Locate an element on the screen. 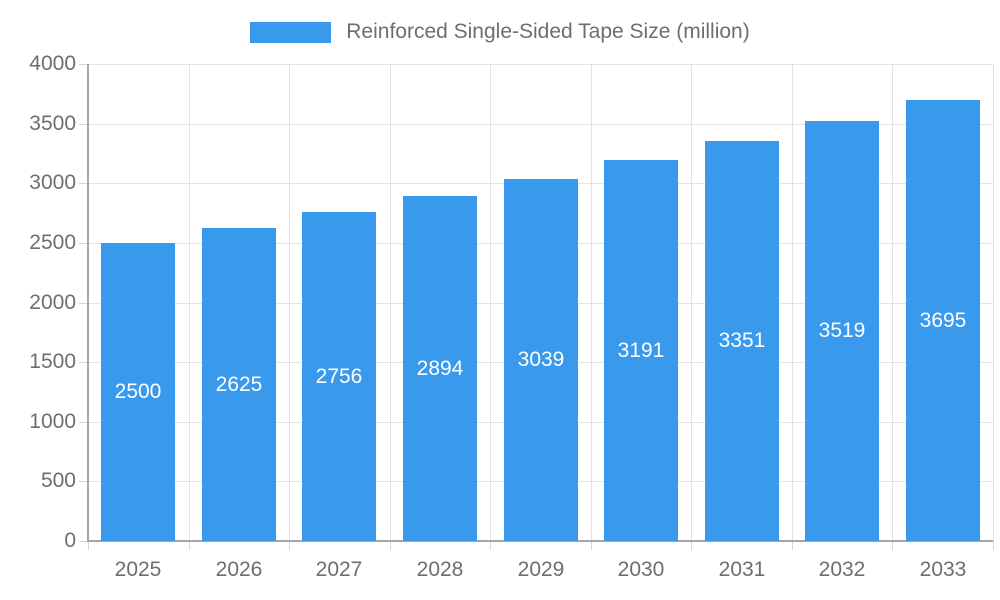  bar-value-label: 3695 is located at coordinates (943, 320).